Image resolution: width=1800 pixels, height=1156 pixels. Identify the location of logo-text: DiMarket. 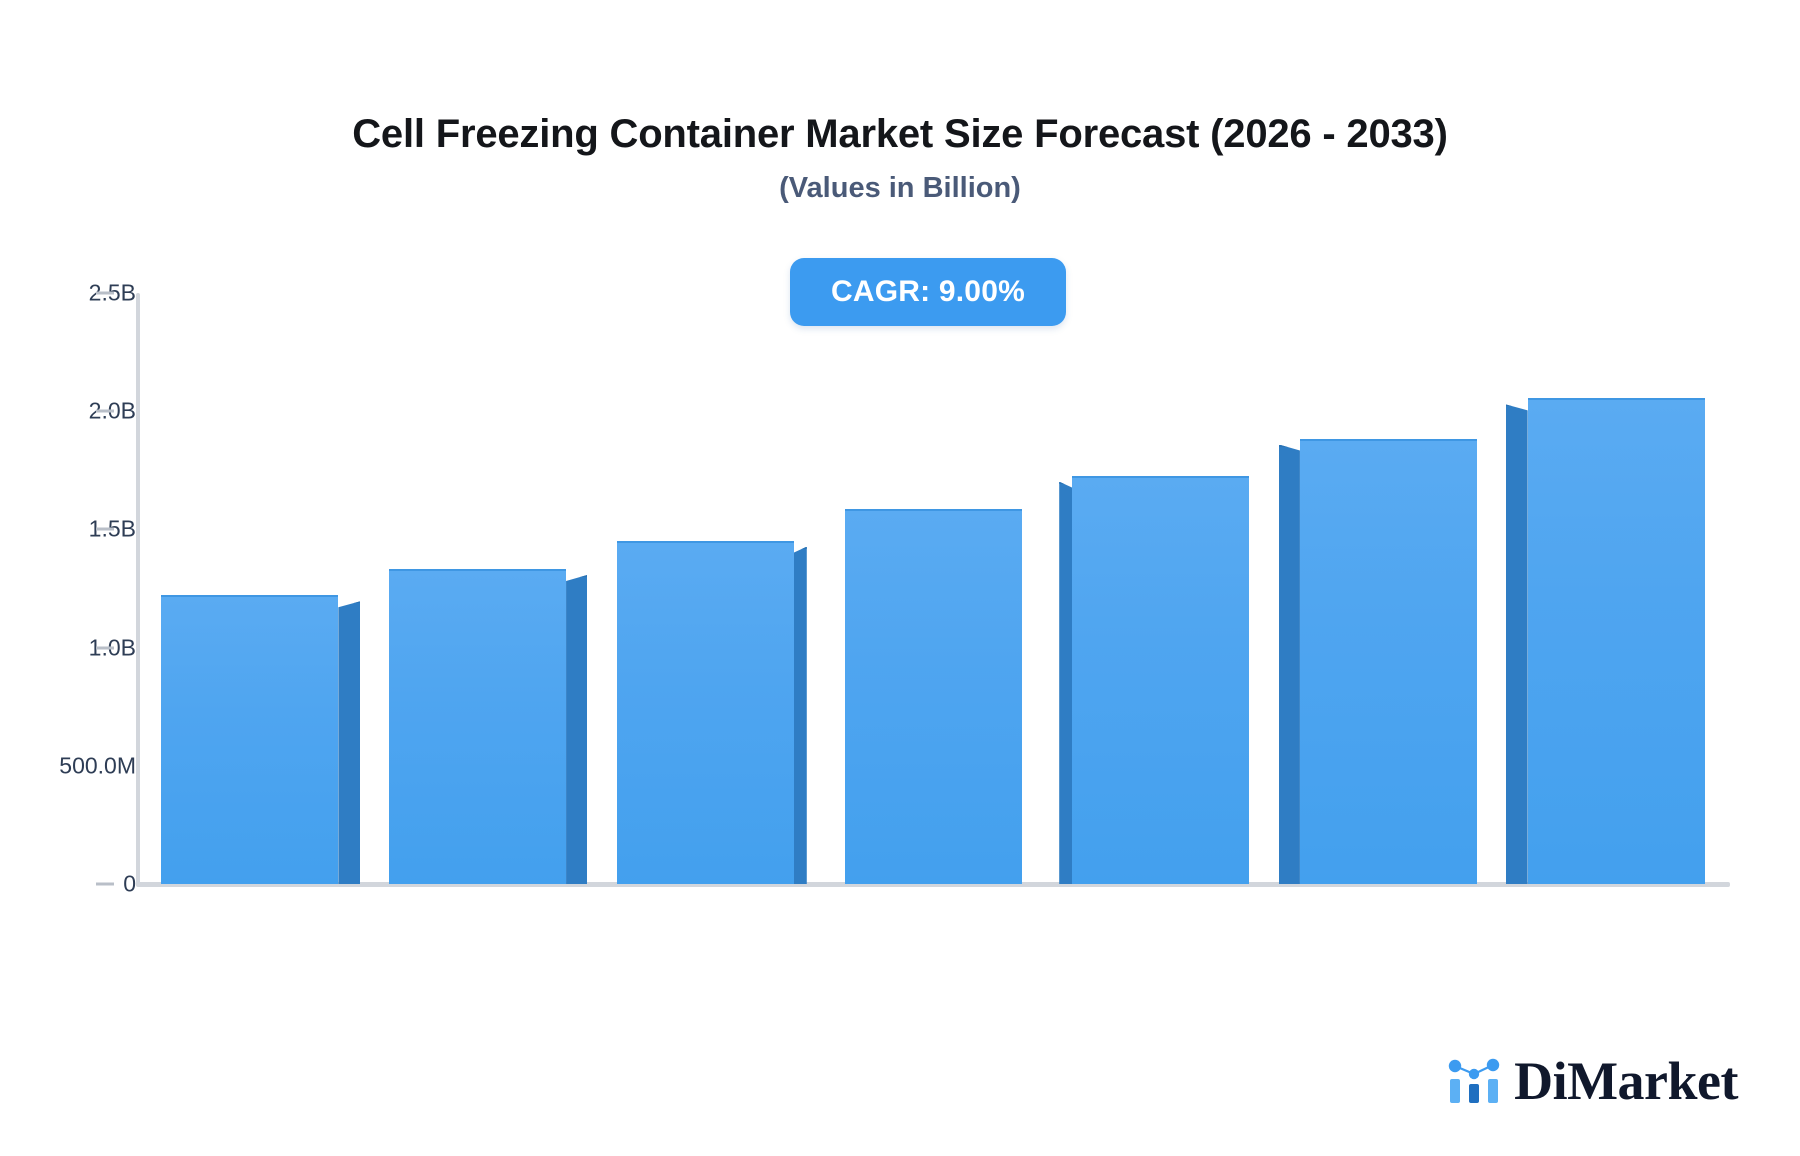
(1626, 1081).